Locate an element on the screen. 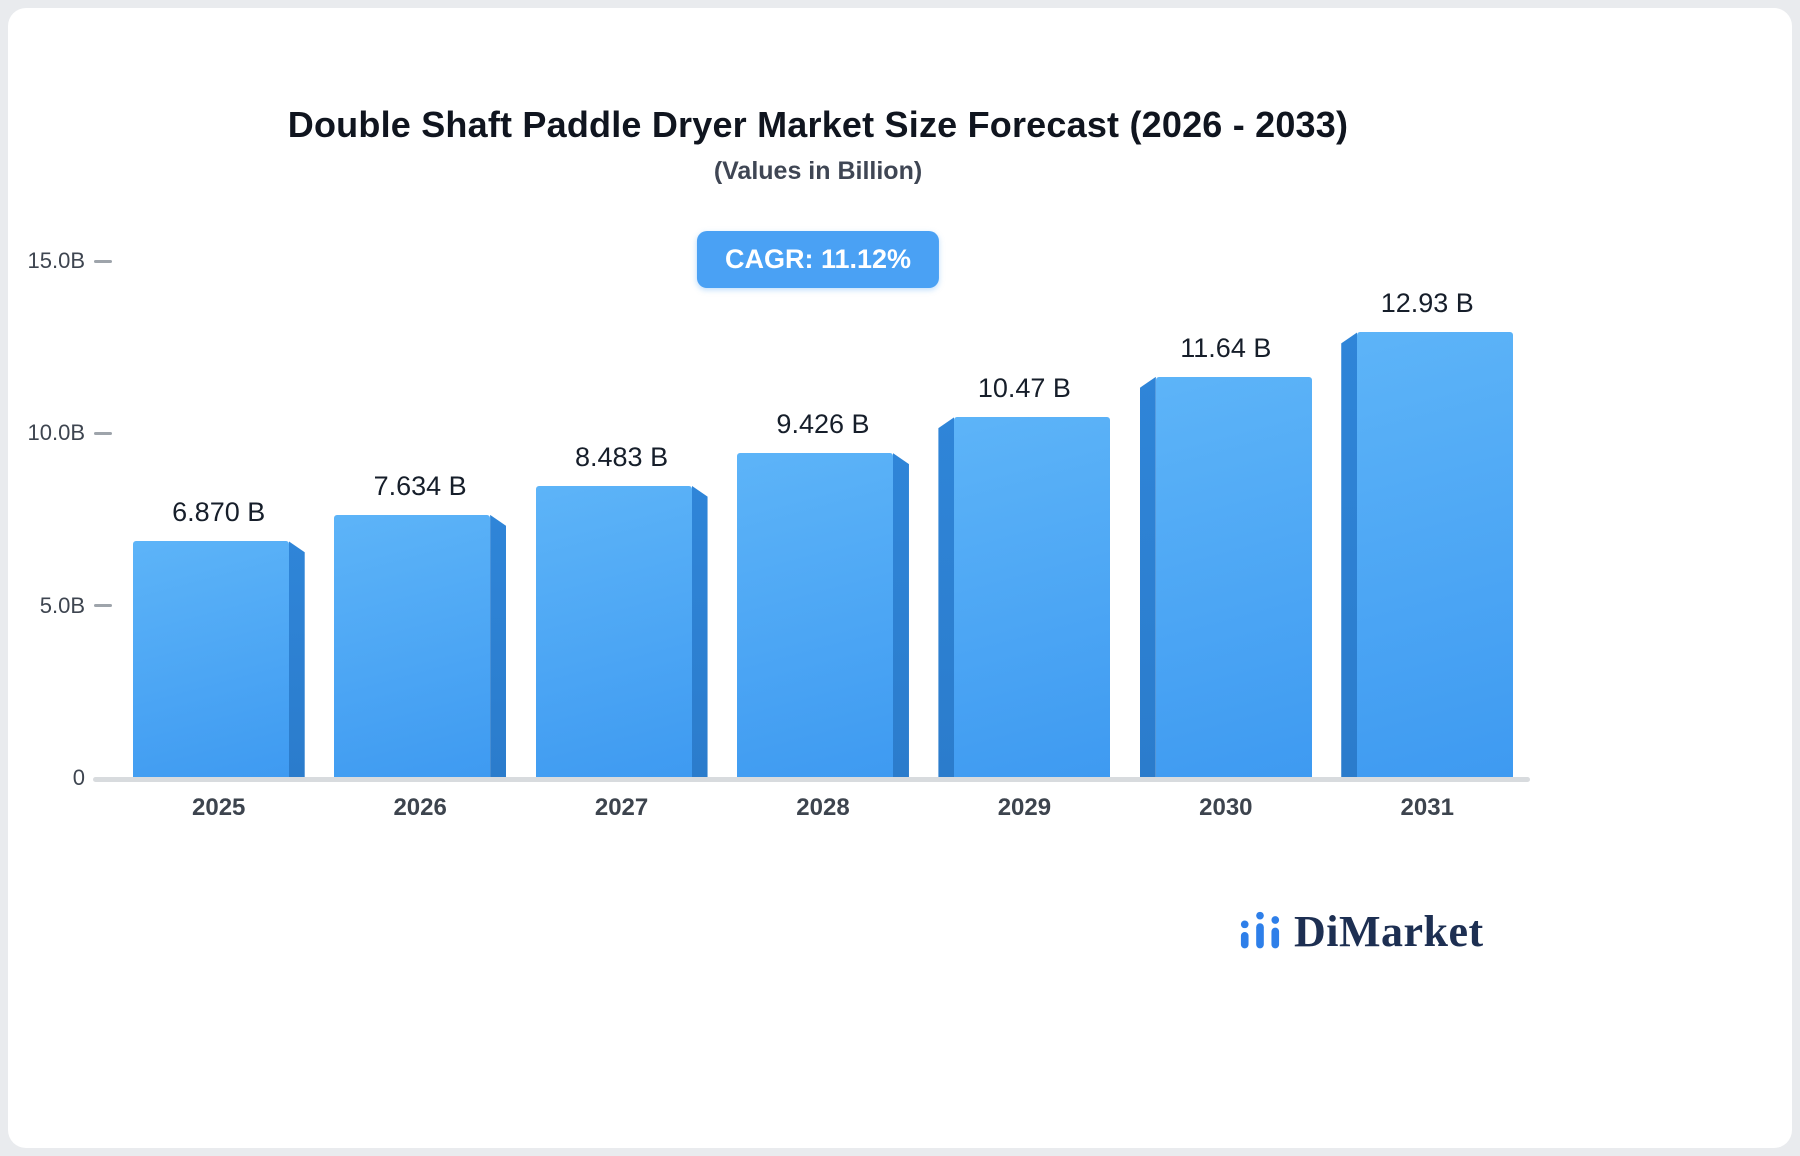  x-axis-label: 2029 is located at coordinates (1024, 807).